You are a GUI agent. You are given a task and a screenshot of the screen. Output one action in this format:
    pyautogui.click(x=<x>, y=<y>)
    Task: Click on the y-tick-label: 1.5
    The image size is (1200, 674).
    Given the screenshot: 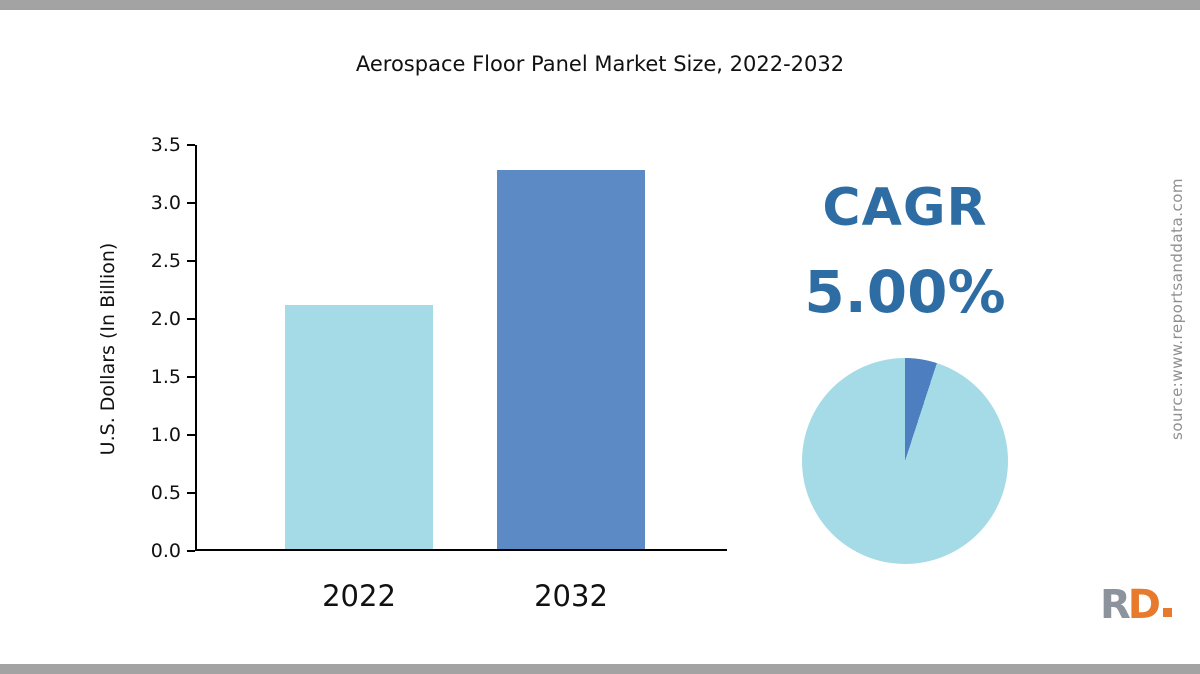 What is the action you would take?
    pyautogui.click(x=165, y=377)
    